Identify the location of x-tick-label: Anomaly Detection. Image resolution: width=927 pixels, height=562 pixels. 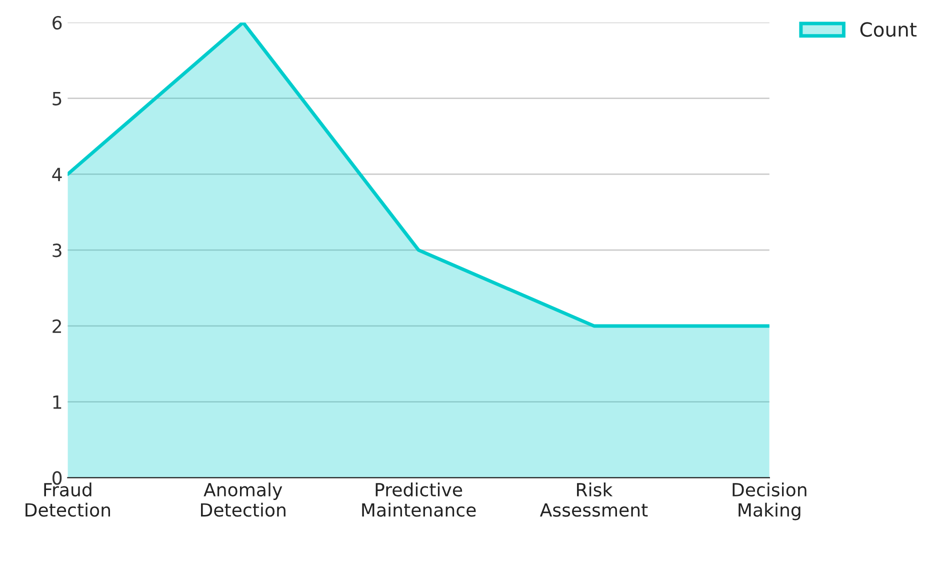
(243, 499).